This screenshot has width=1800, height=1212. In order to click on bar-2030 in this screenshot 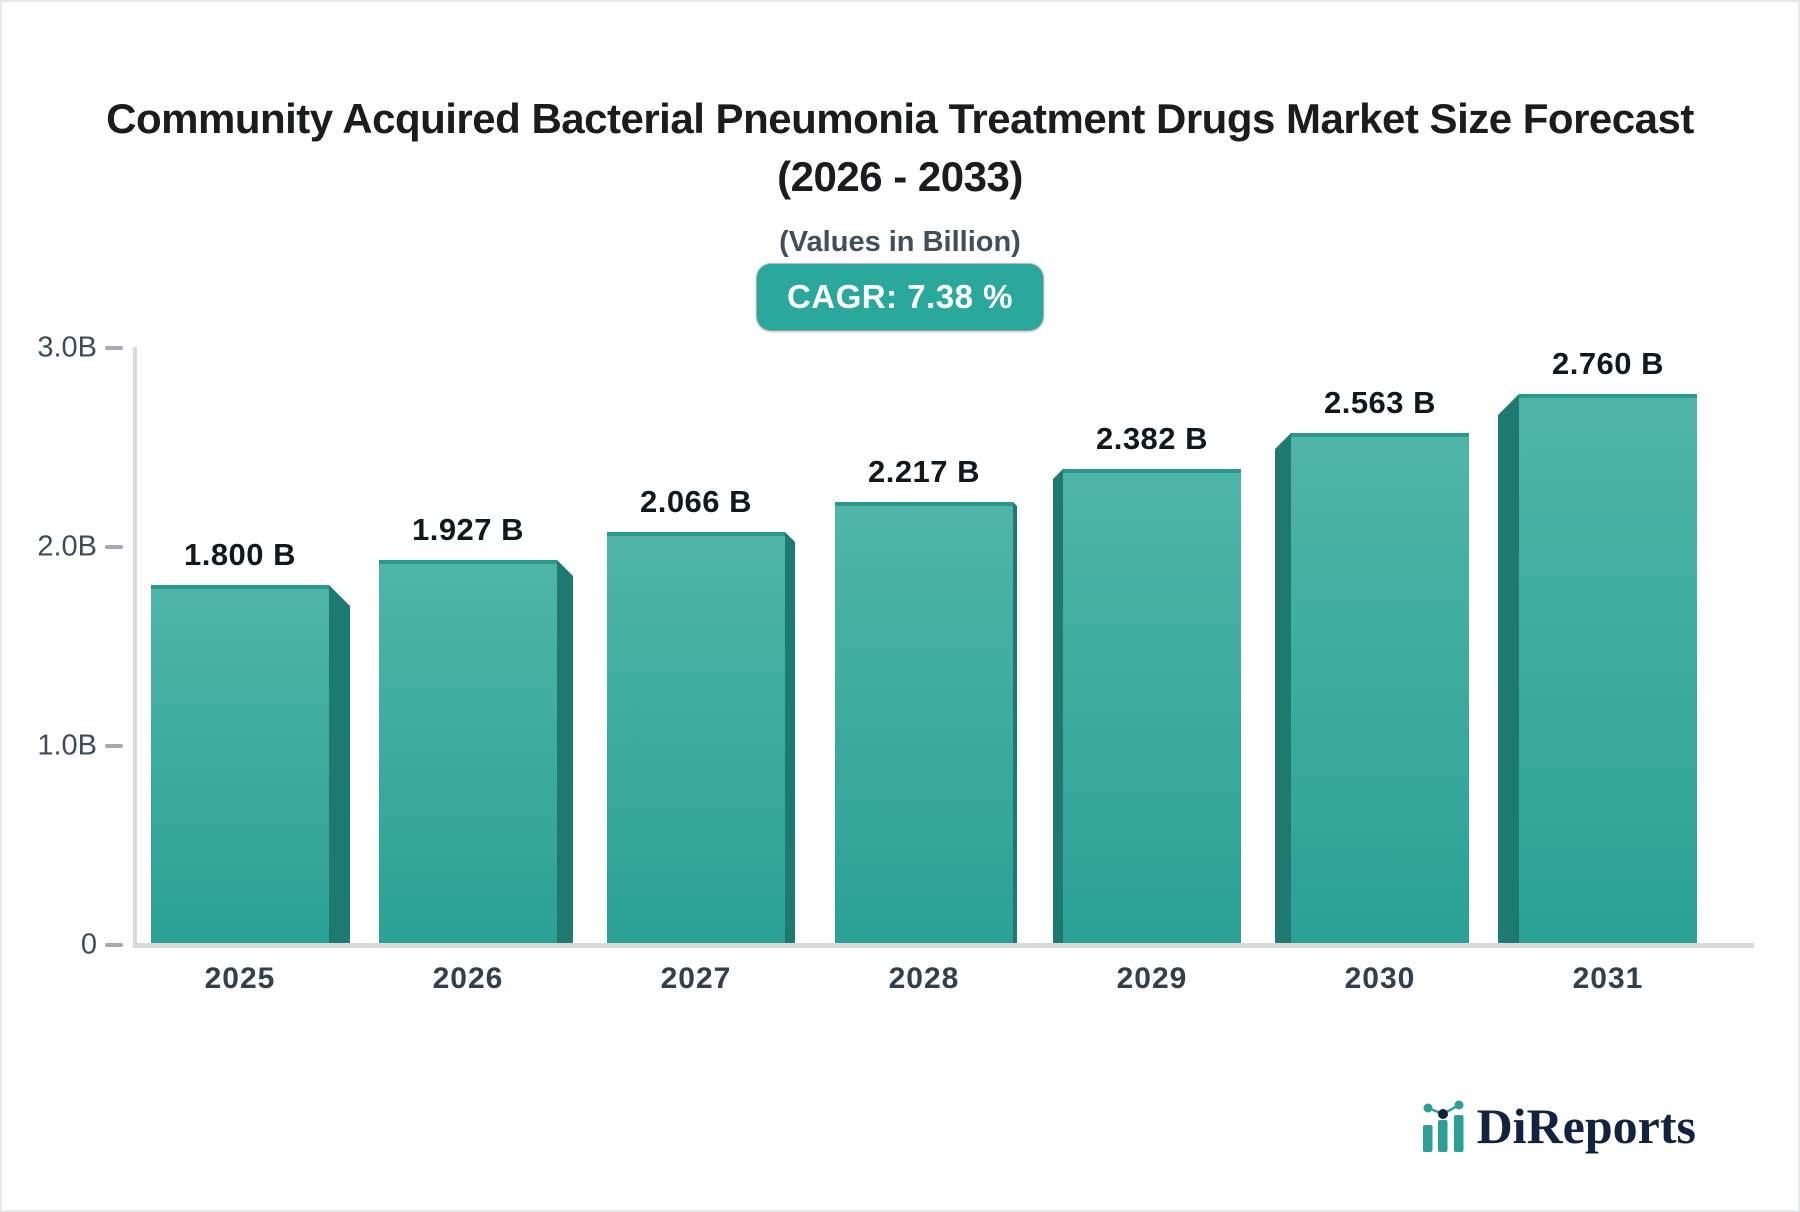, I will do `click(1380, 688)`.